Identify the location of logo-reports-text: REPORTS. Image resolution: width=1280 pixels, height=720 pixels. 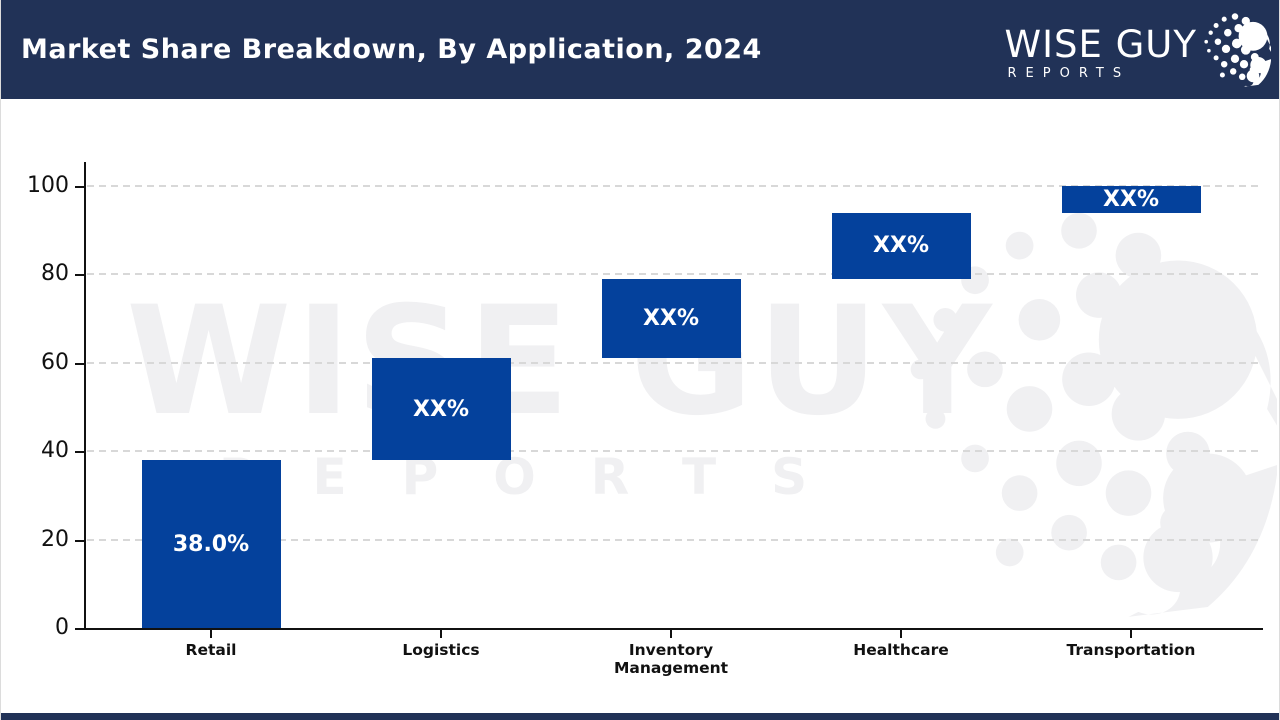
(1069, 73).